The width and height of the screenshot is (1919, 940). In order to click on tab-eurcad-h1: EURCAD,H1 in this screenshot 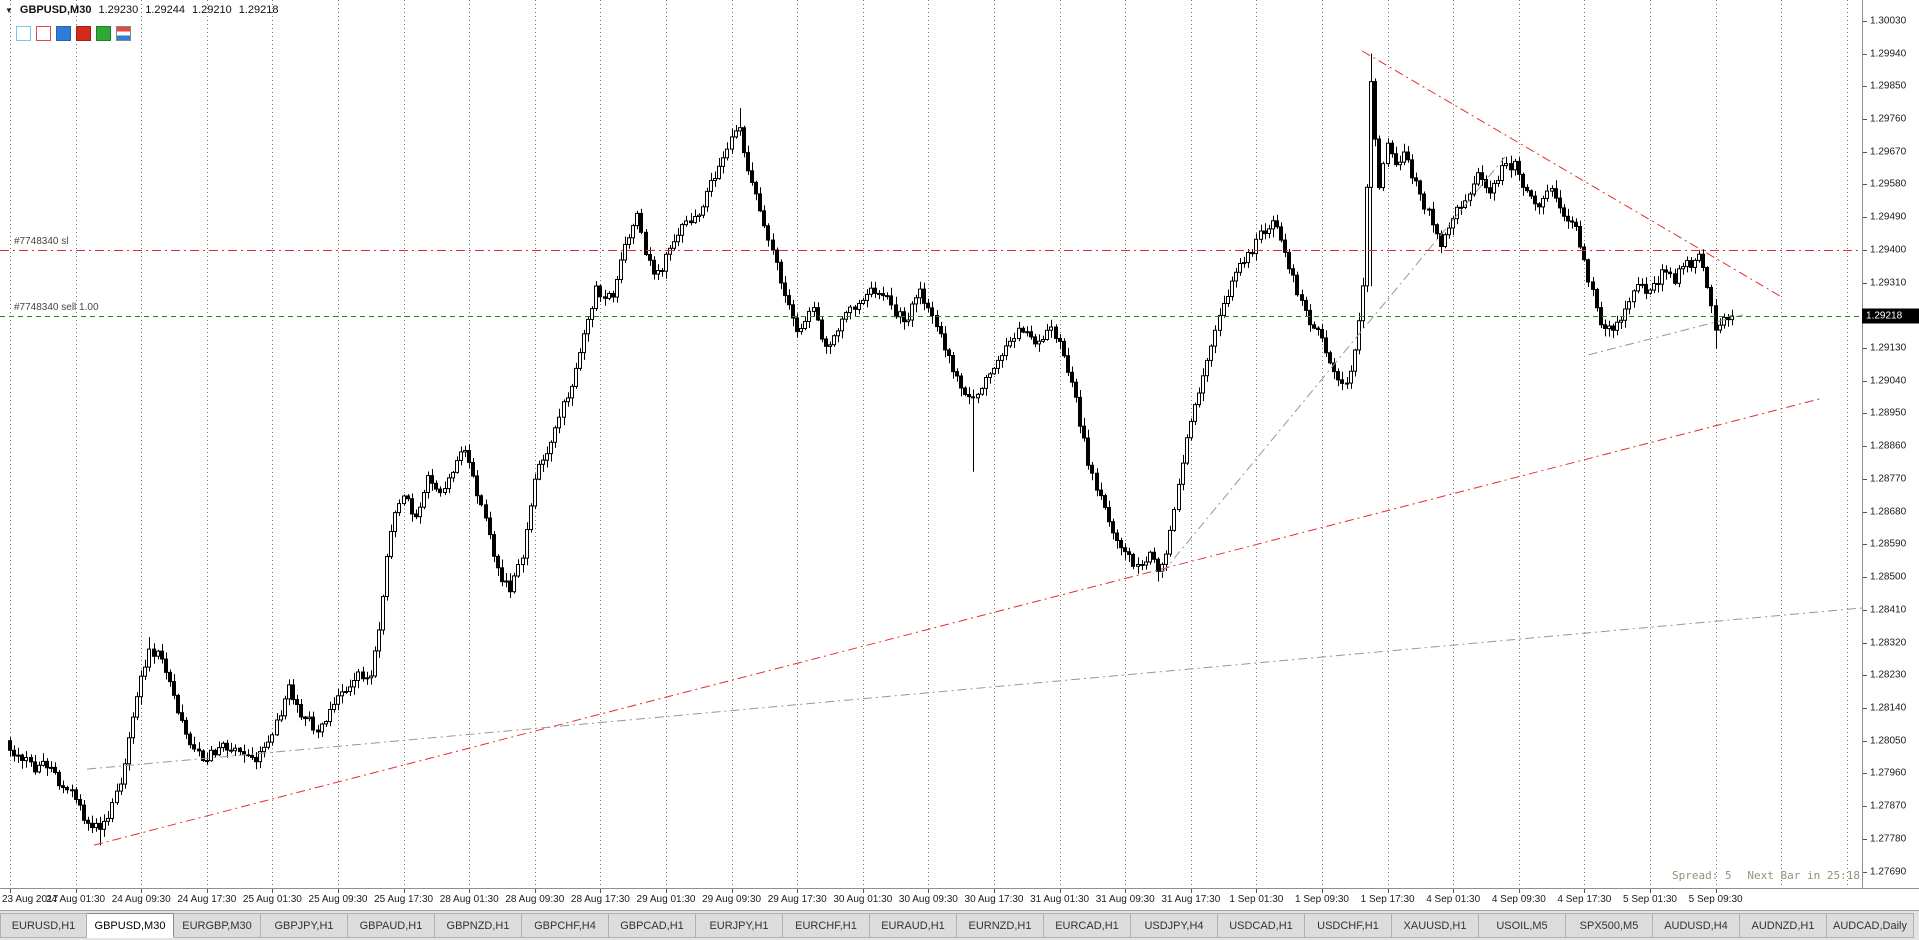, I will do `click(1087, 925)`.